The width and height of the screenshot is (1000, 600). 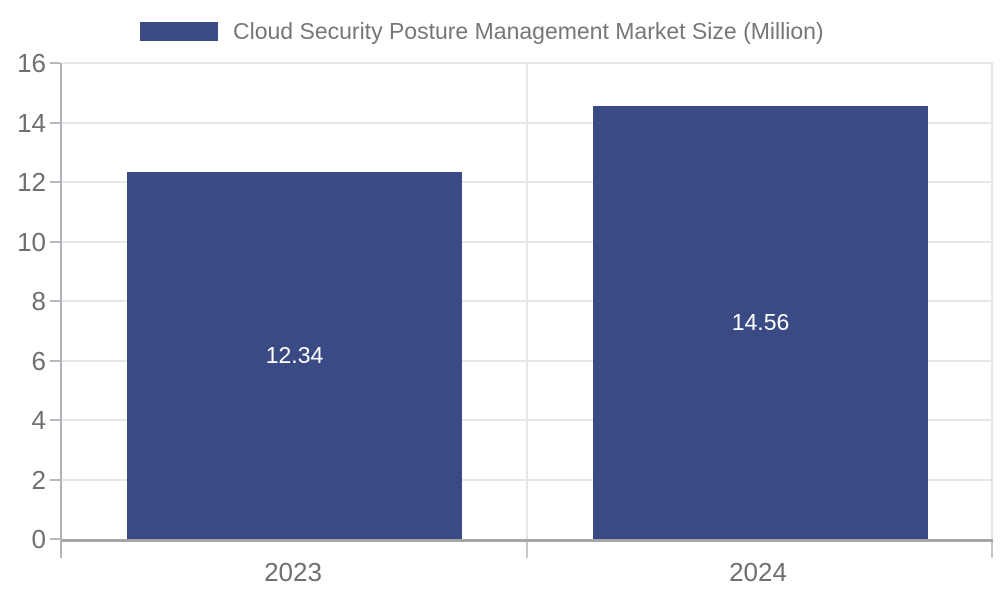 I want to click on bar-value-label-2024: 14.56, so click(x=760, y=322).